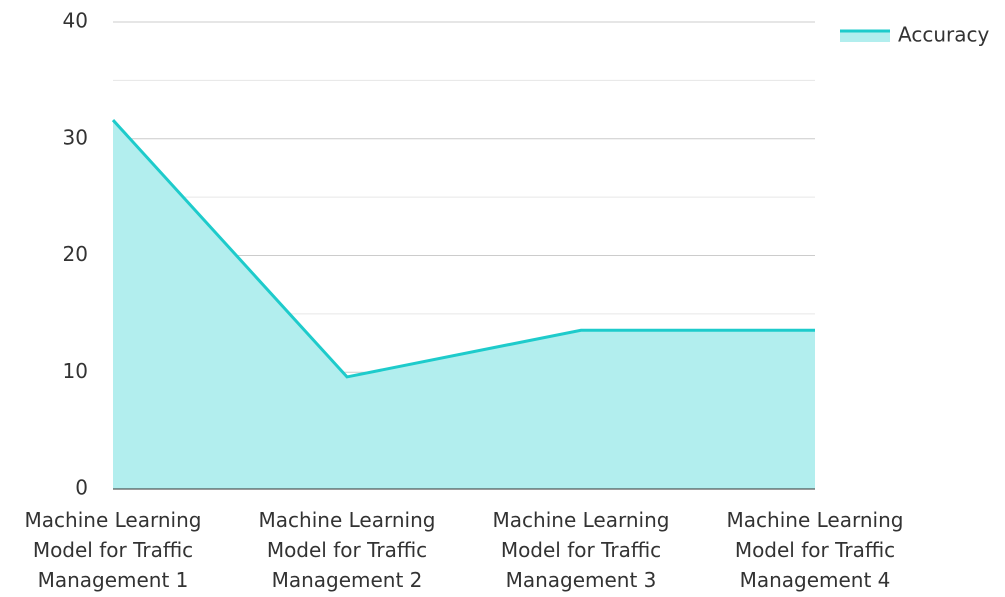 The width and height of the screenshot is (1005, 597). What do you see at coordinates (75, 21) in the screenshot?
I see `y-tick-label: 40` at bounding box center [75, 21].